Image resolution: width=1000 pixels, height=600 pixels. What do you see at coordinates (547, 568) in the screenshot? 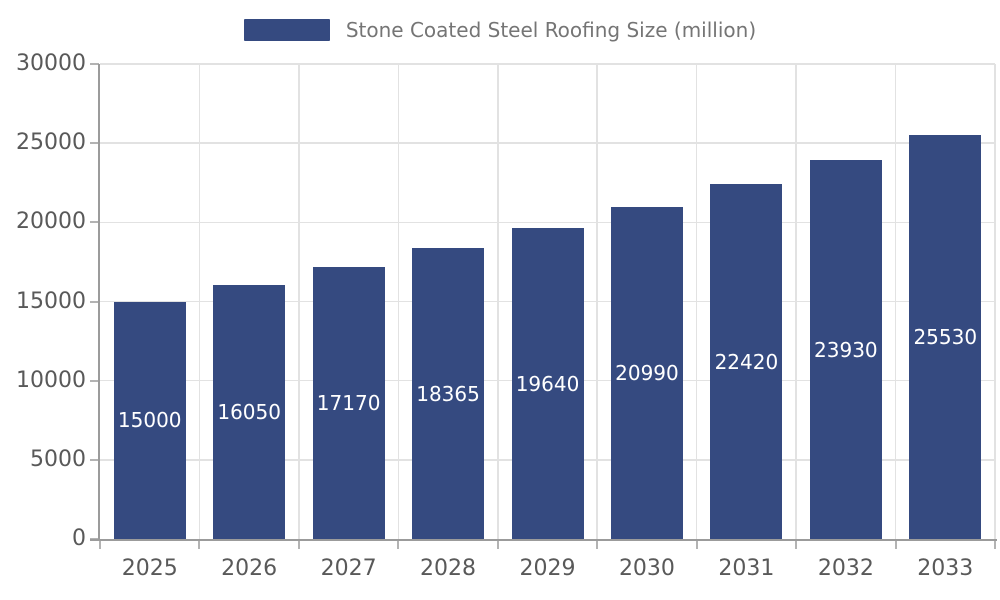
I see `x-axis-label: 2029` at bounding box center [547, 568].